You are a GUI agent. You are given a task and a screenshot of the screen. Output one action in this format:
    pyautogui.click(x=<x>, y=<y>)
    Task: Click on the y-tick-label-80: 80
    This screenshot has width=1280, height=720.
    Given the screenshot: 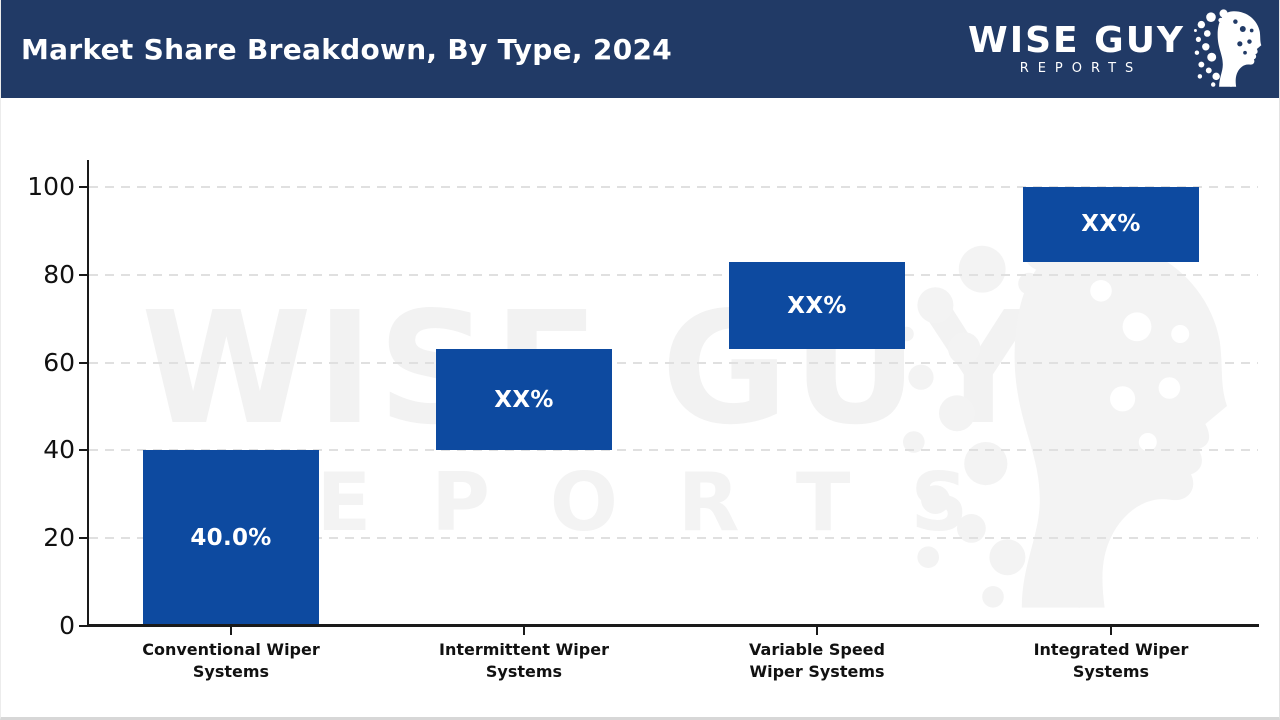 What is the action you would take?
    pyautogui.click(x=59, y=274)
    